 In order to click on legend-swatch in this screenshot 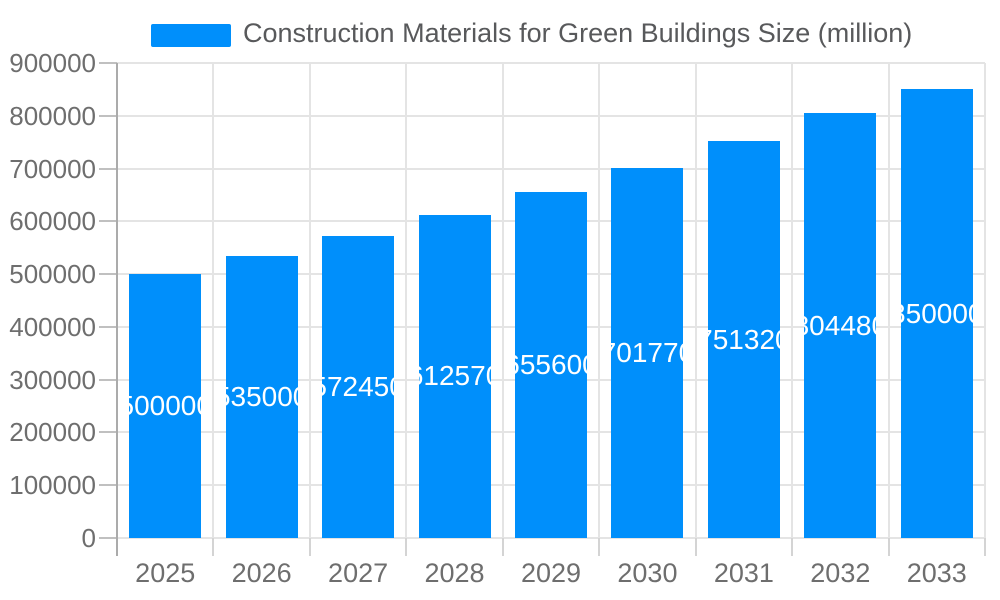, I will do `click(191, 35)`.